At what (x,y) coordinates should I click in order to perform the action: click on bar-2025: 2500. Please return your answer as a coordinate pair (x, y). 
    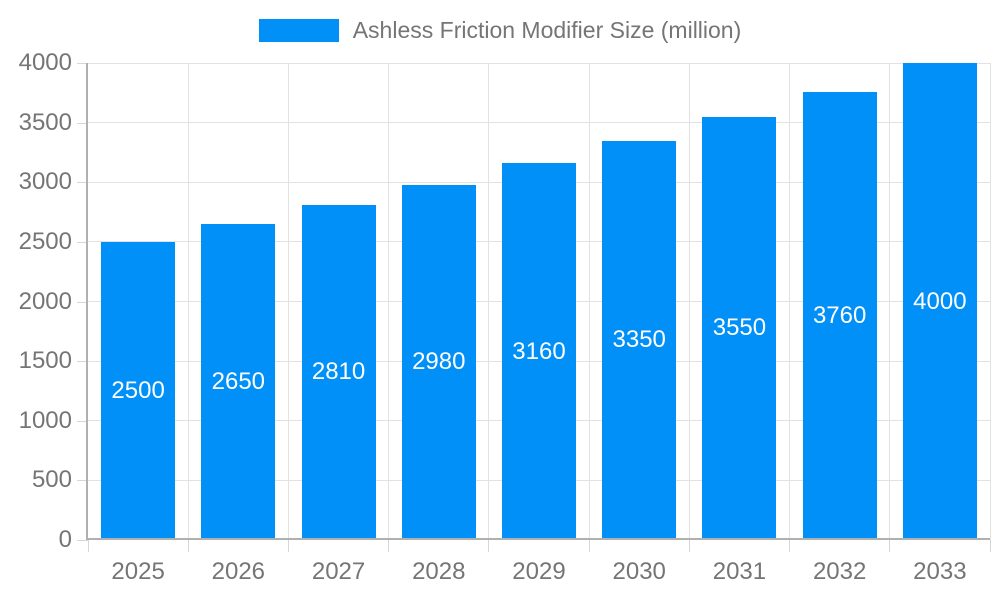
    Looking at the image, I should click on (138, 390).